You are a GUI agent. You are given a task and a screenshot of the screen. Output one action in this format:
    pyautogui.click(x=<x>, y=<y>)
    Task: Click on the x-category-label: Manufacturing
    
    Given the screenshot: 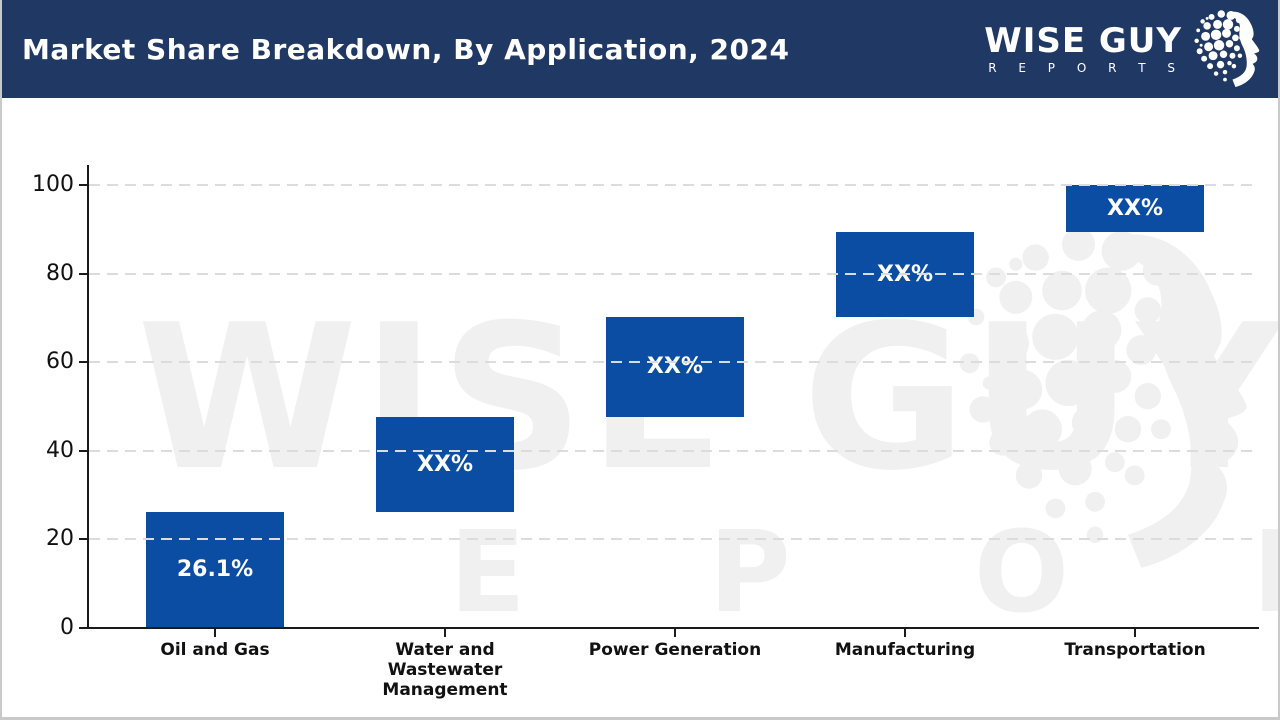 What is the action you would take?
    pyautogui.click(x=905, y=650)
    